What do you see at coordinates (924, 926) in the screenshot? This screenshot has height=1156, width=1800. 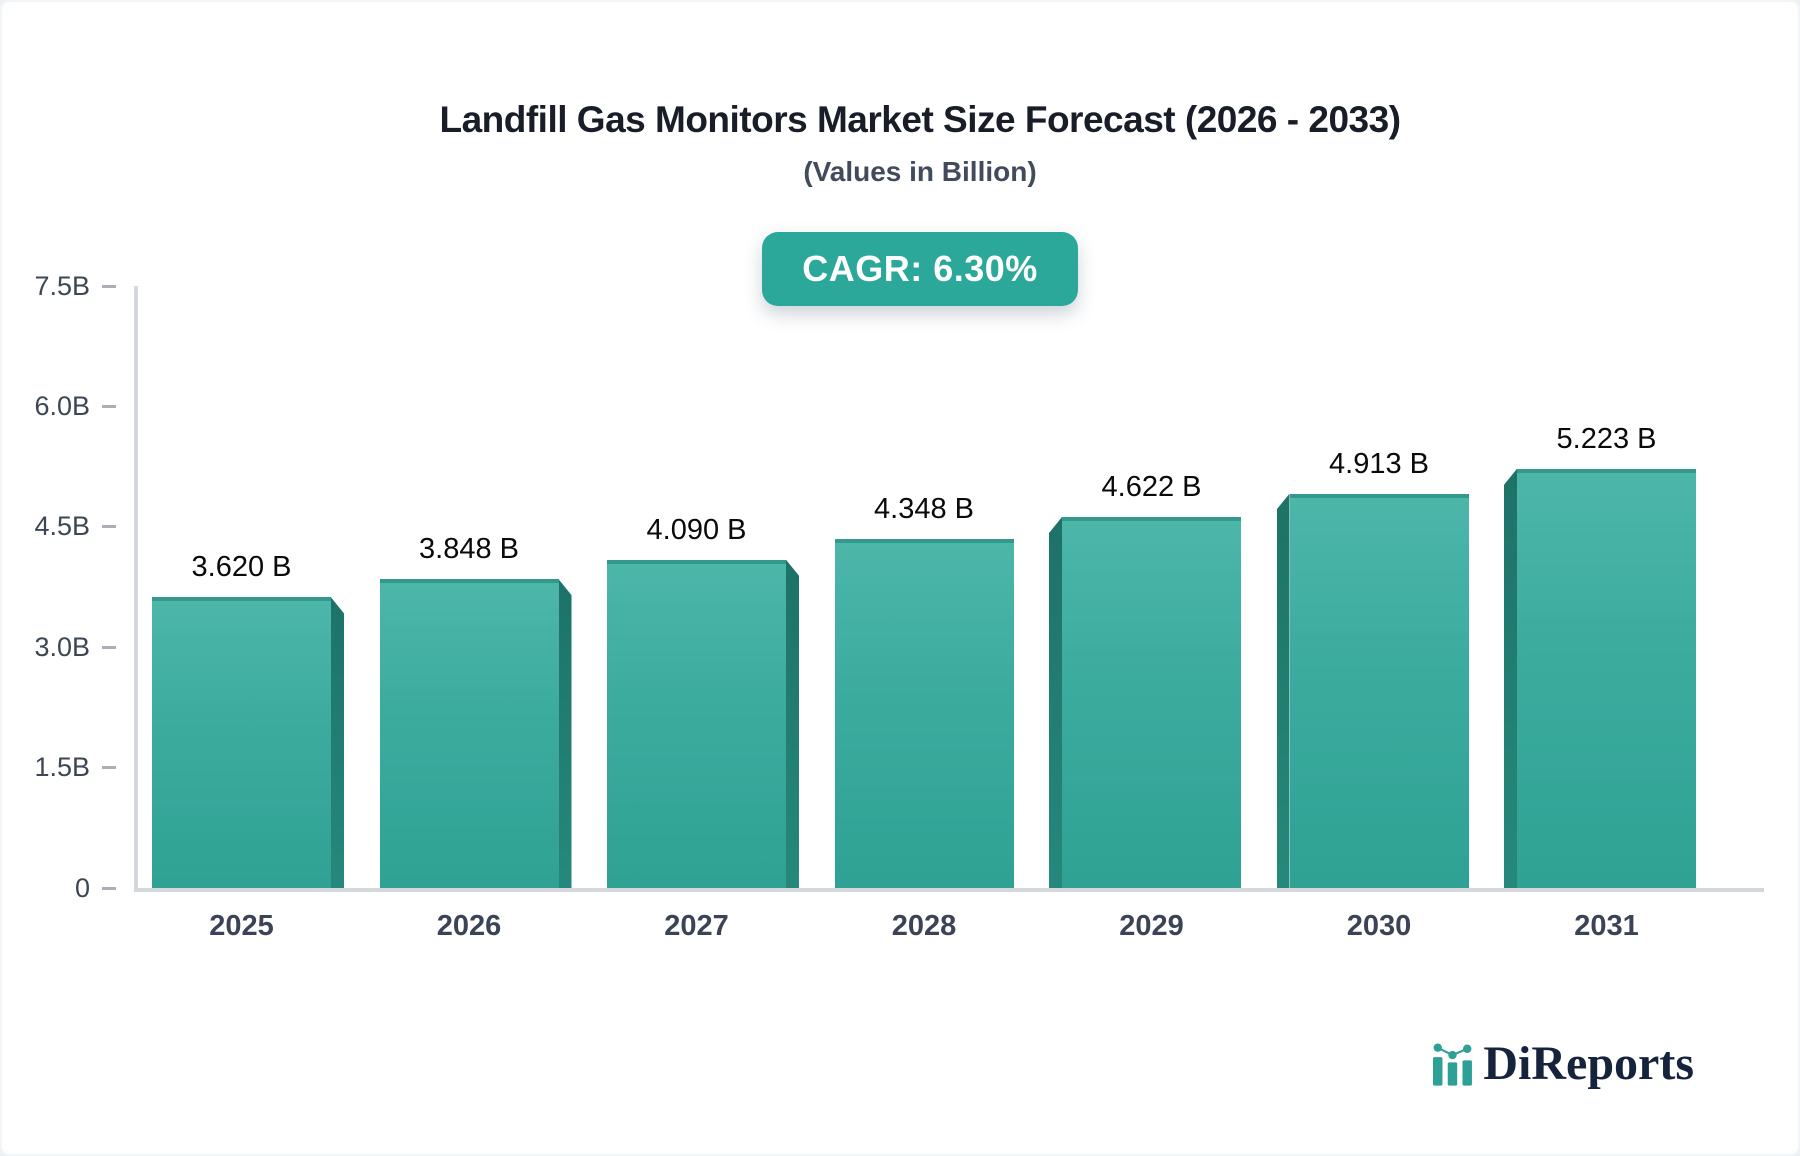 I see `x-axis-label-2028: 2028` at bounding box center [924, 926].